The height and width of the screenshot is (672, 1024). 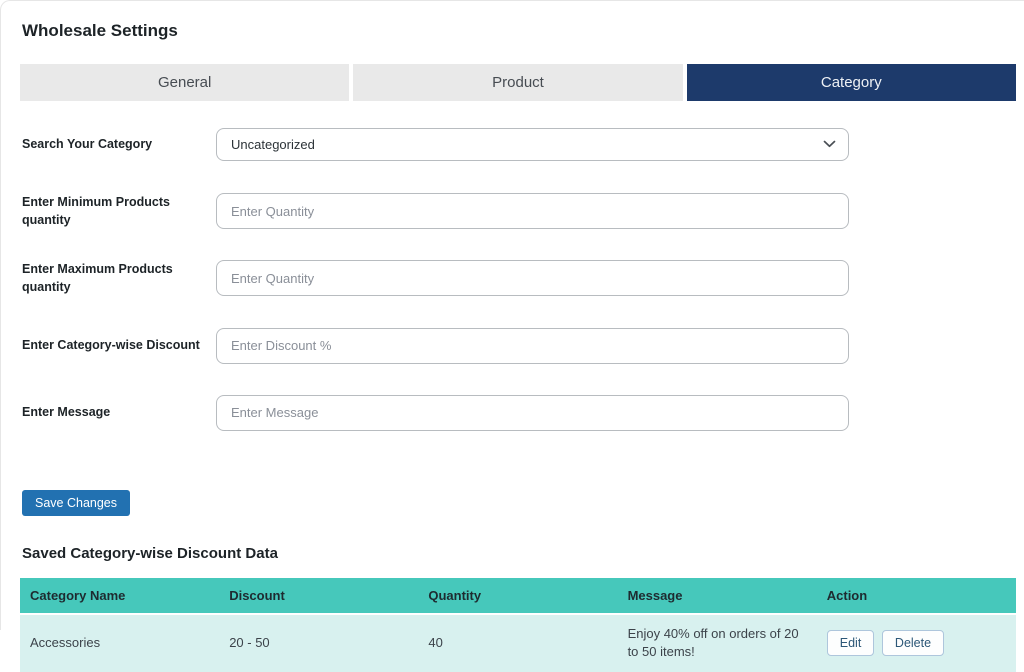 What do you see at coordinates (119, 643) in the screenshot?
I see `cell-category-name: Accessories` at bounding box center [119, 643].